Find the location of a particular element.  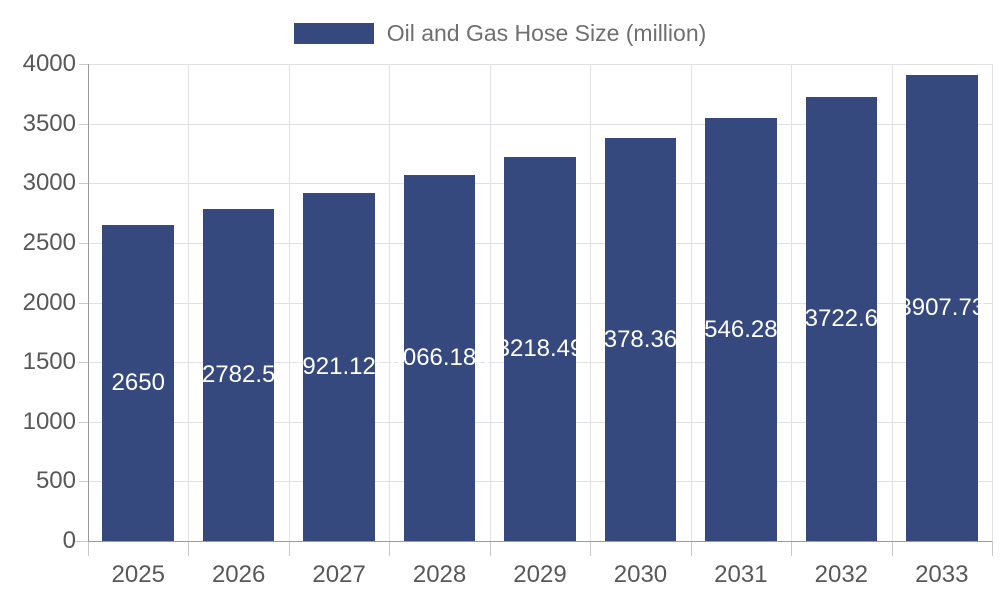

legend-swatch-icon is located at coordinates (333, 33).